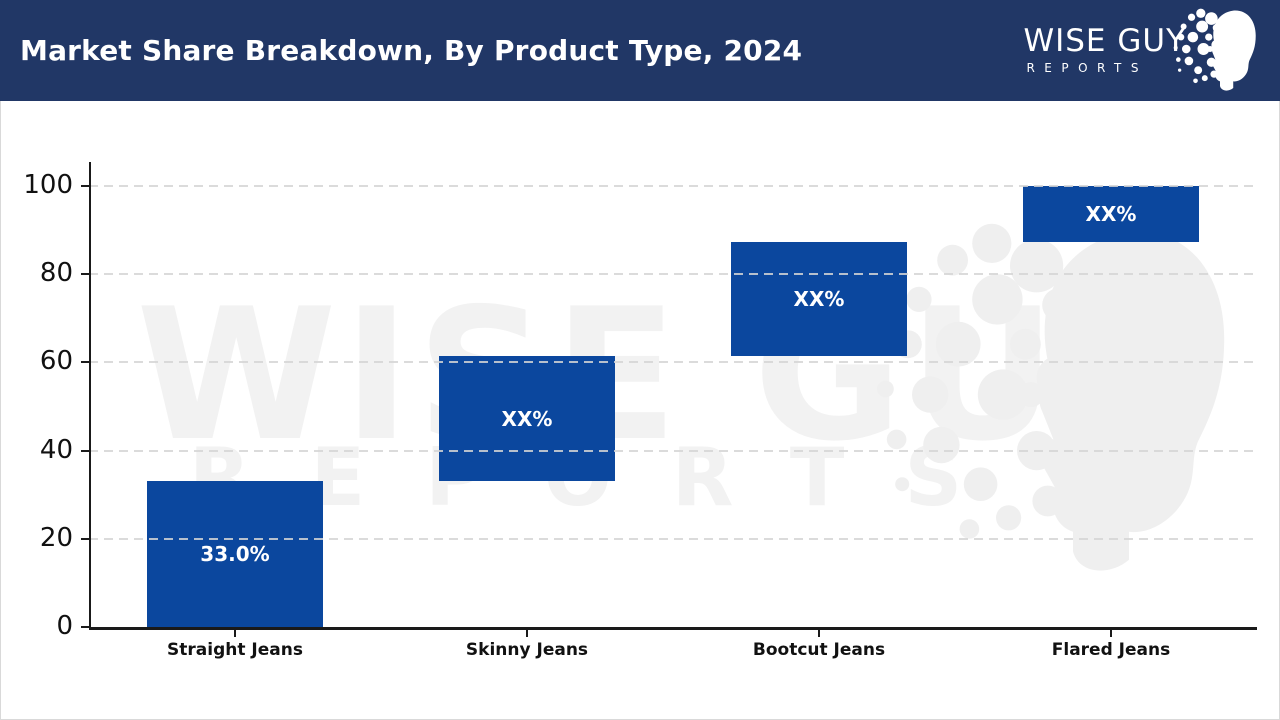 The image size is (1280, 720). Describe the element at coordinates (1104, 41) in the screenshot. I see `brand-name: WISE GUY` at that location.